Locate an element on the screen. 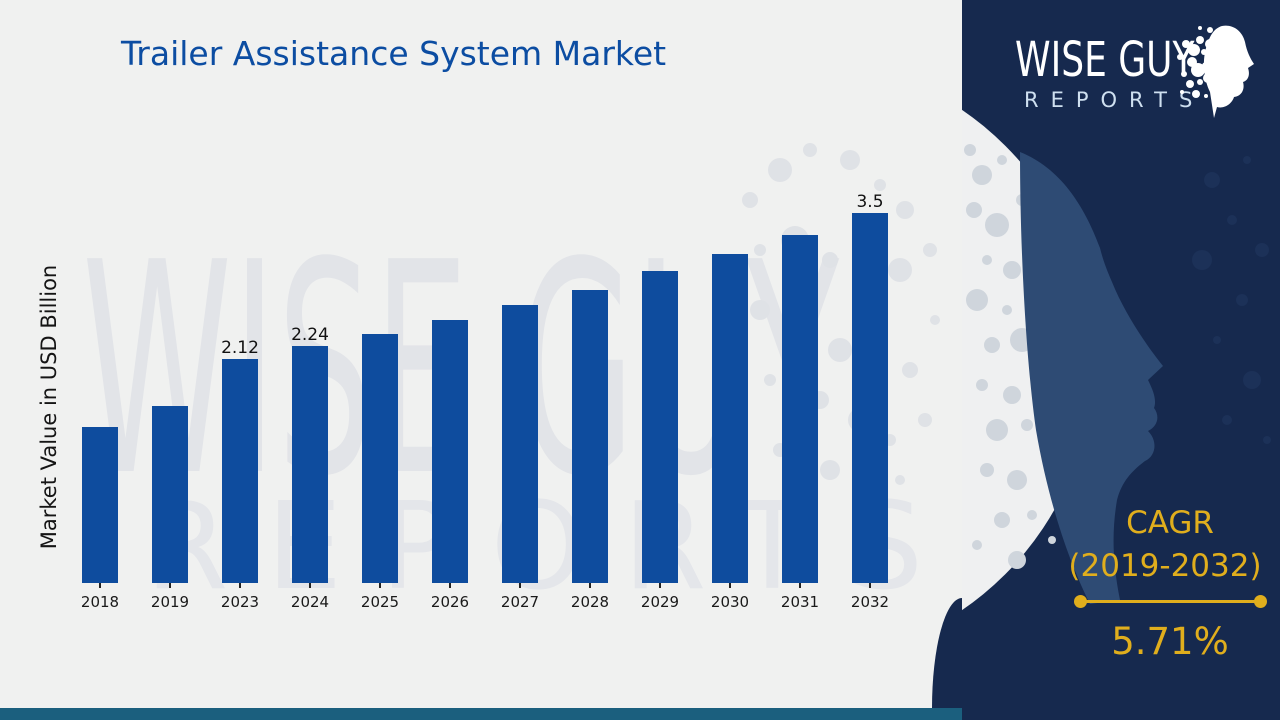 The image size is (1280, 720). bar-2025 is located at coordinates (380, 458).